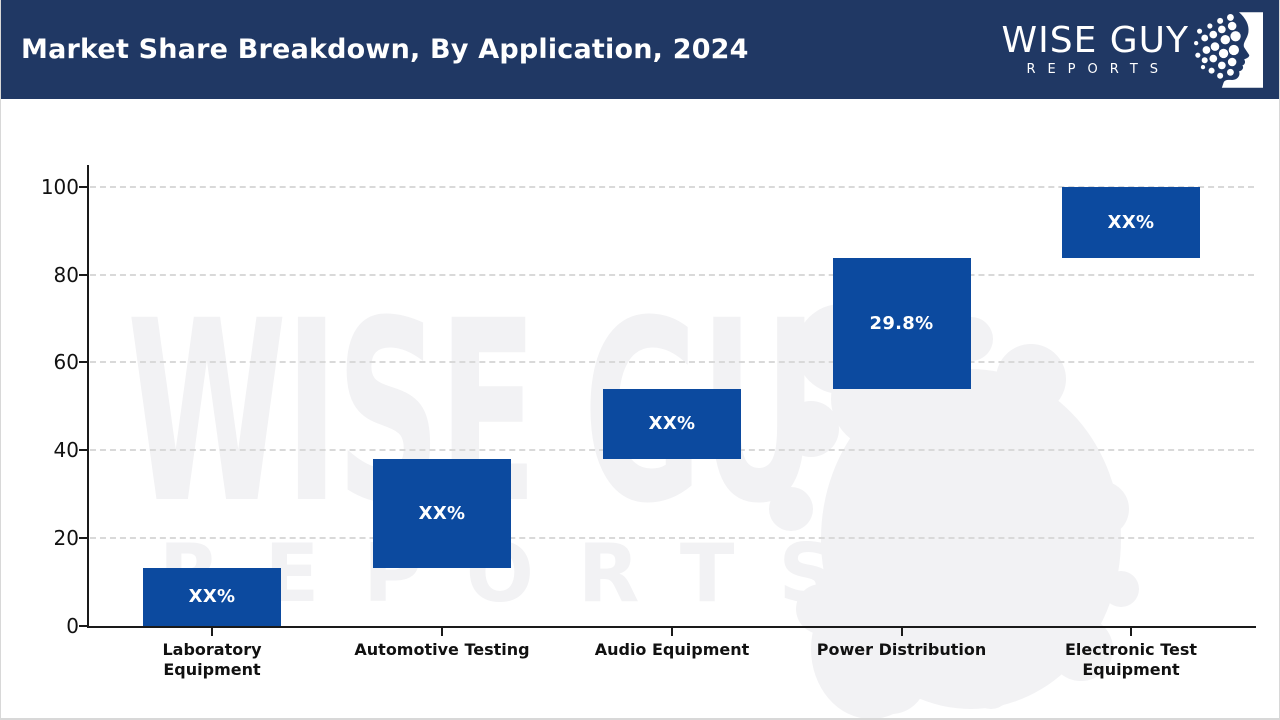  I want to click on x-axis-label: Automotive Testing, so click(442, 649).